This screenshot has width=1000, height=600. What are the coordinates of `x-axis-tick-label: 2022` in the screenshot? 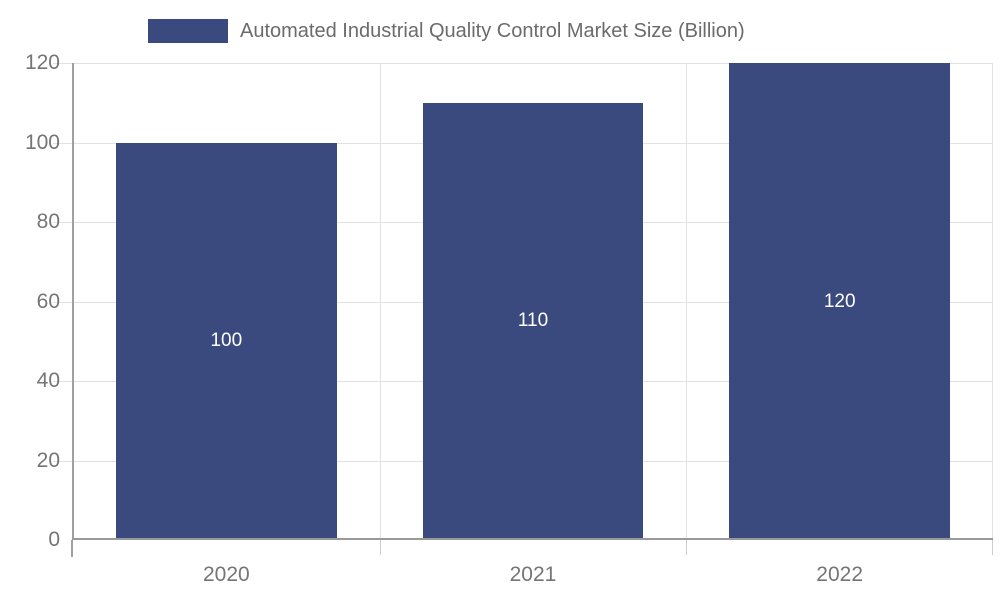 It's located at (840, 574).